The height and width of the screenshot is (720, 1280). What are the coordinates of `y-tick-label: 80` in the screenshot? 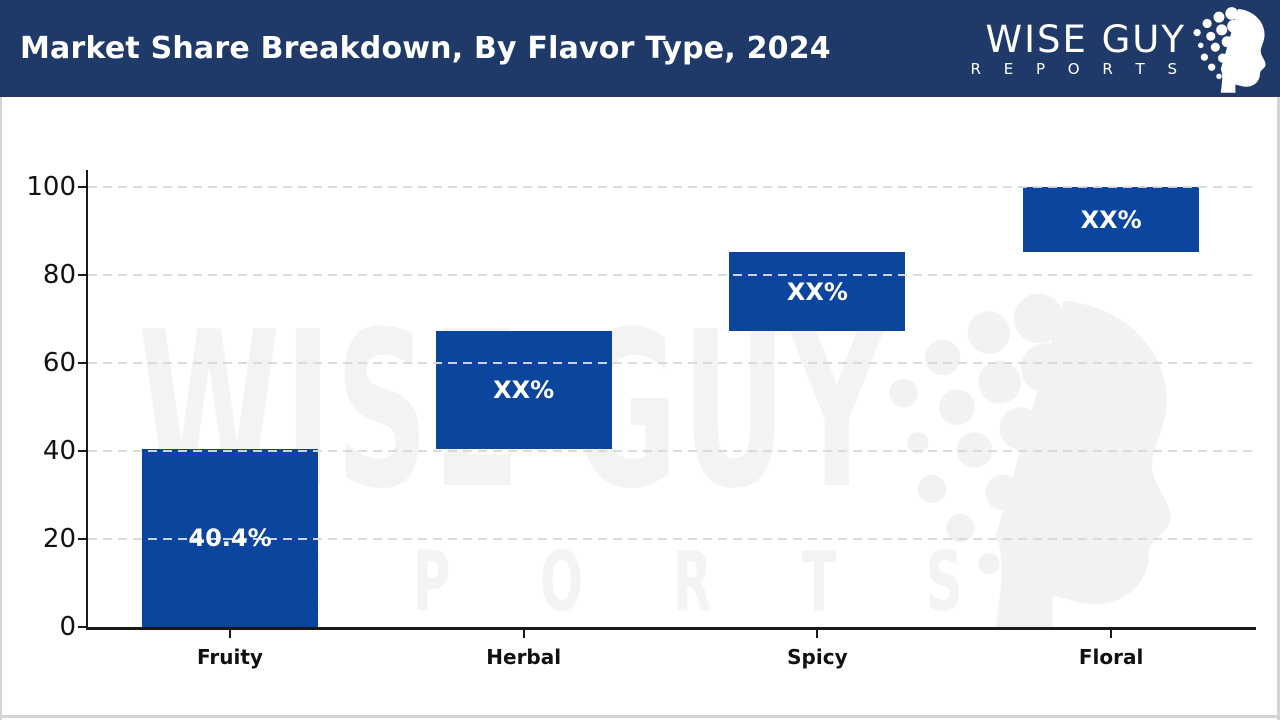 It's located at (59, 275).